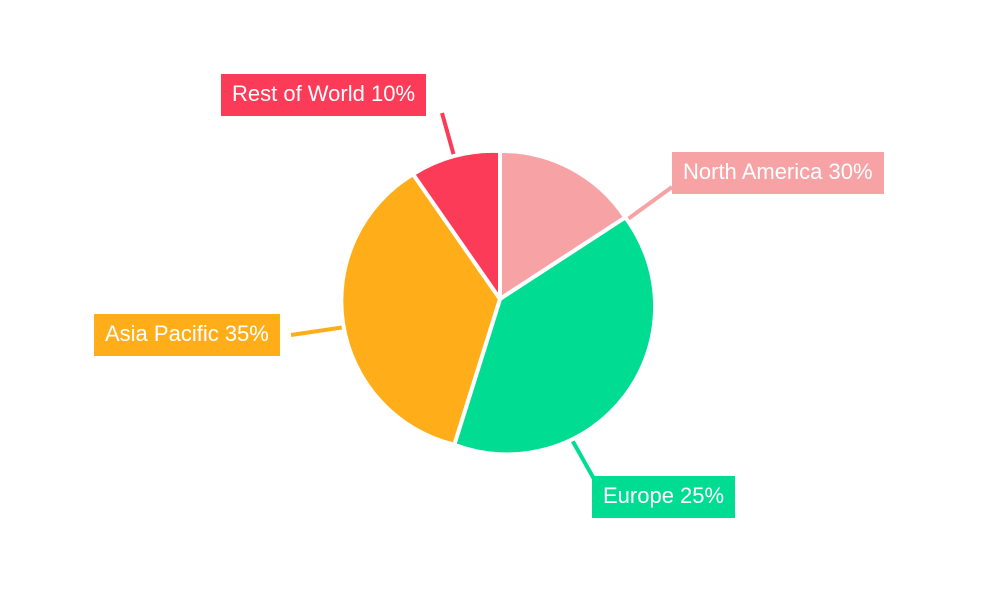 Image resolution: width=1000 pixels, height=600 pixels. What do you see at coordinates (555, 336) in the screenshot?
I see `pie-wedge-europe` at bounding box center [555, 336].